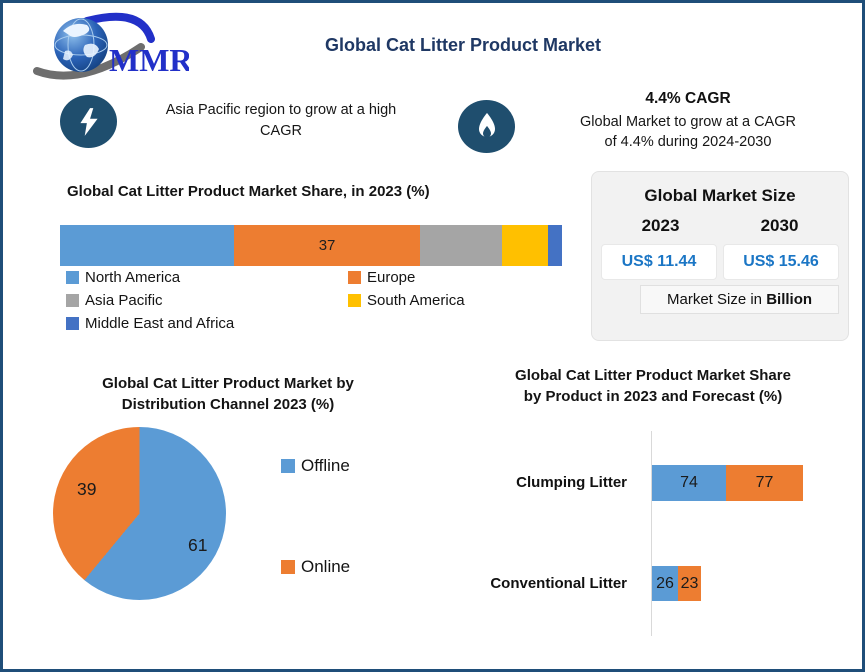  I want to click on conventional-2023-value: 26, so click(665, 583).